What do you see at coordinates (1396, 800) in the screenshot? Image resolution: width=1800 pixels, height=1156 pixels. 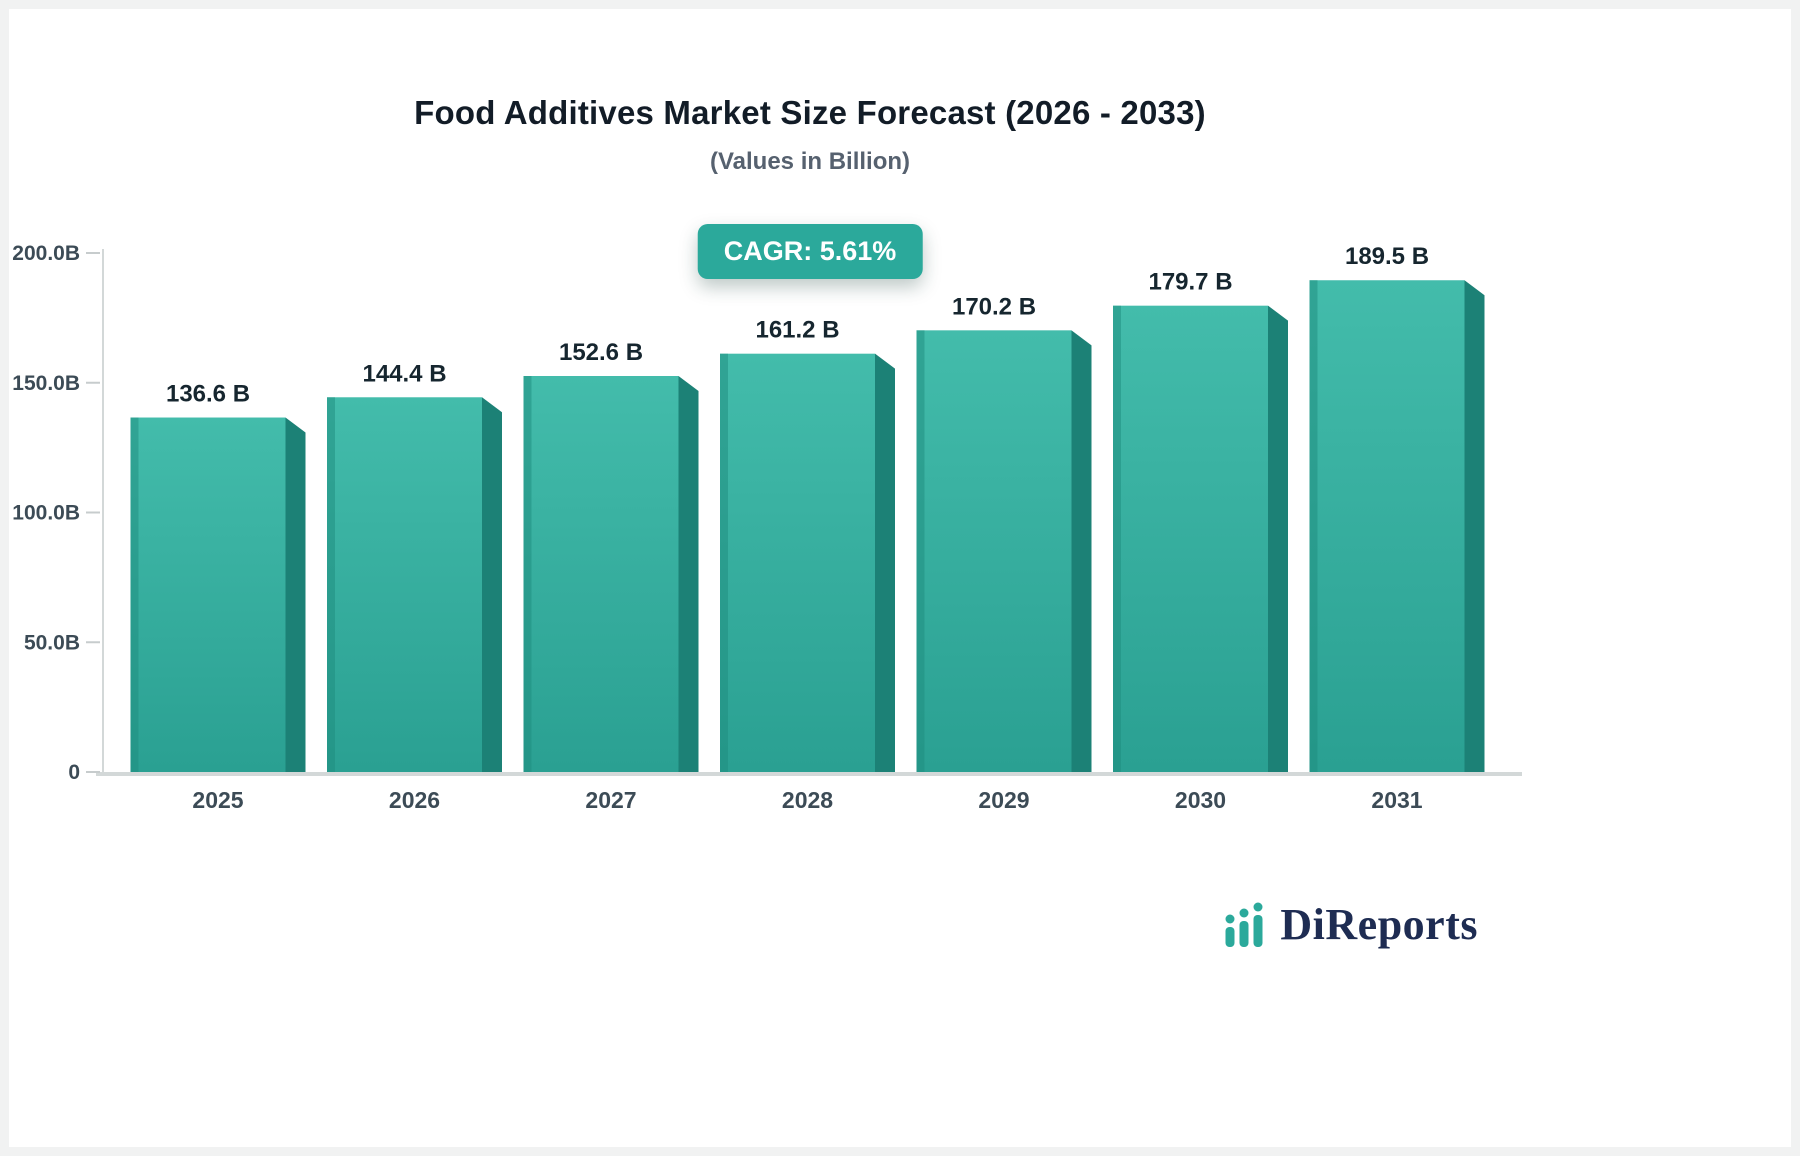 I see `x-axis-label: 2031` at bounding box center [1396, 800].